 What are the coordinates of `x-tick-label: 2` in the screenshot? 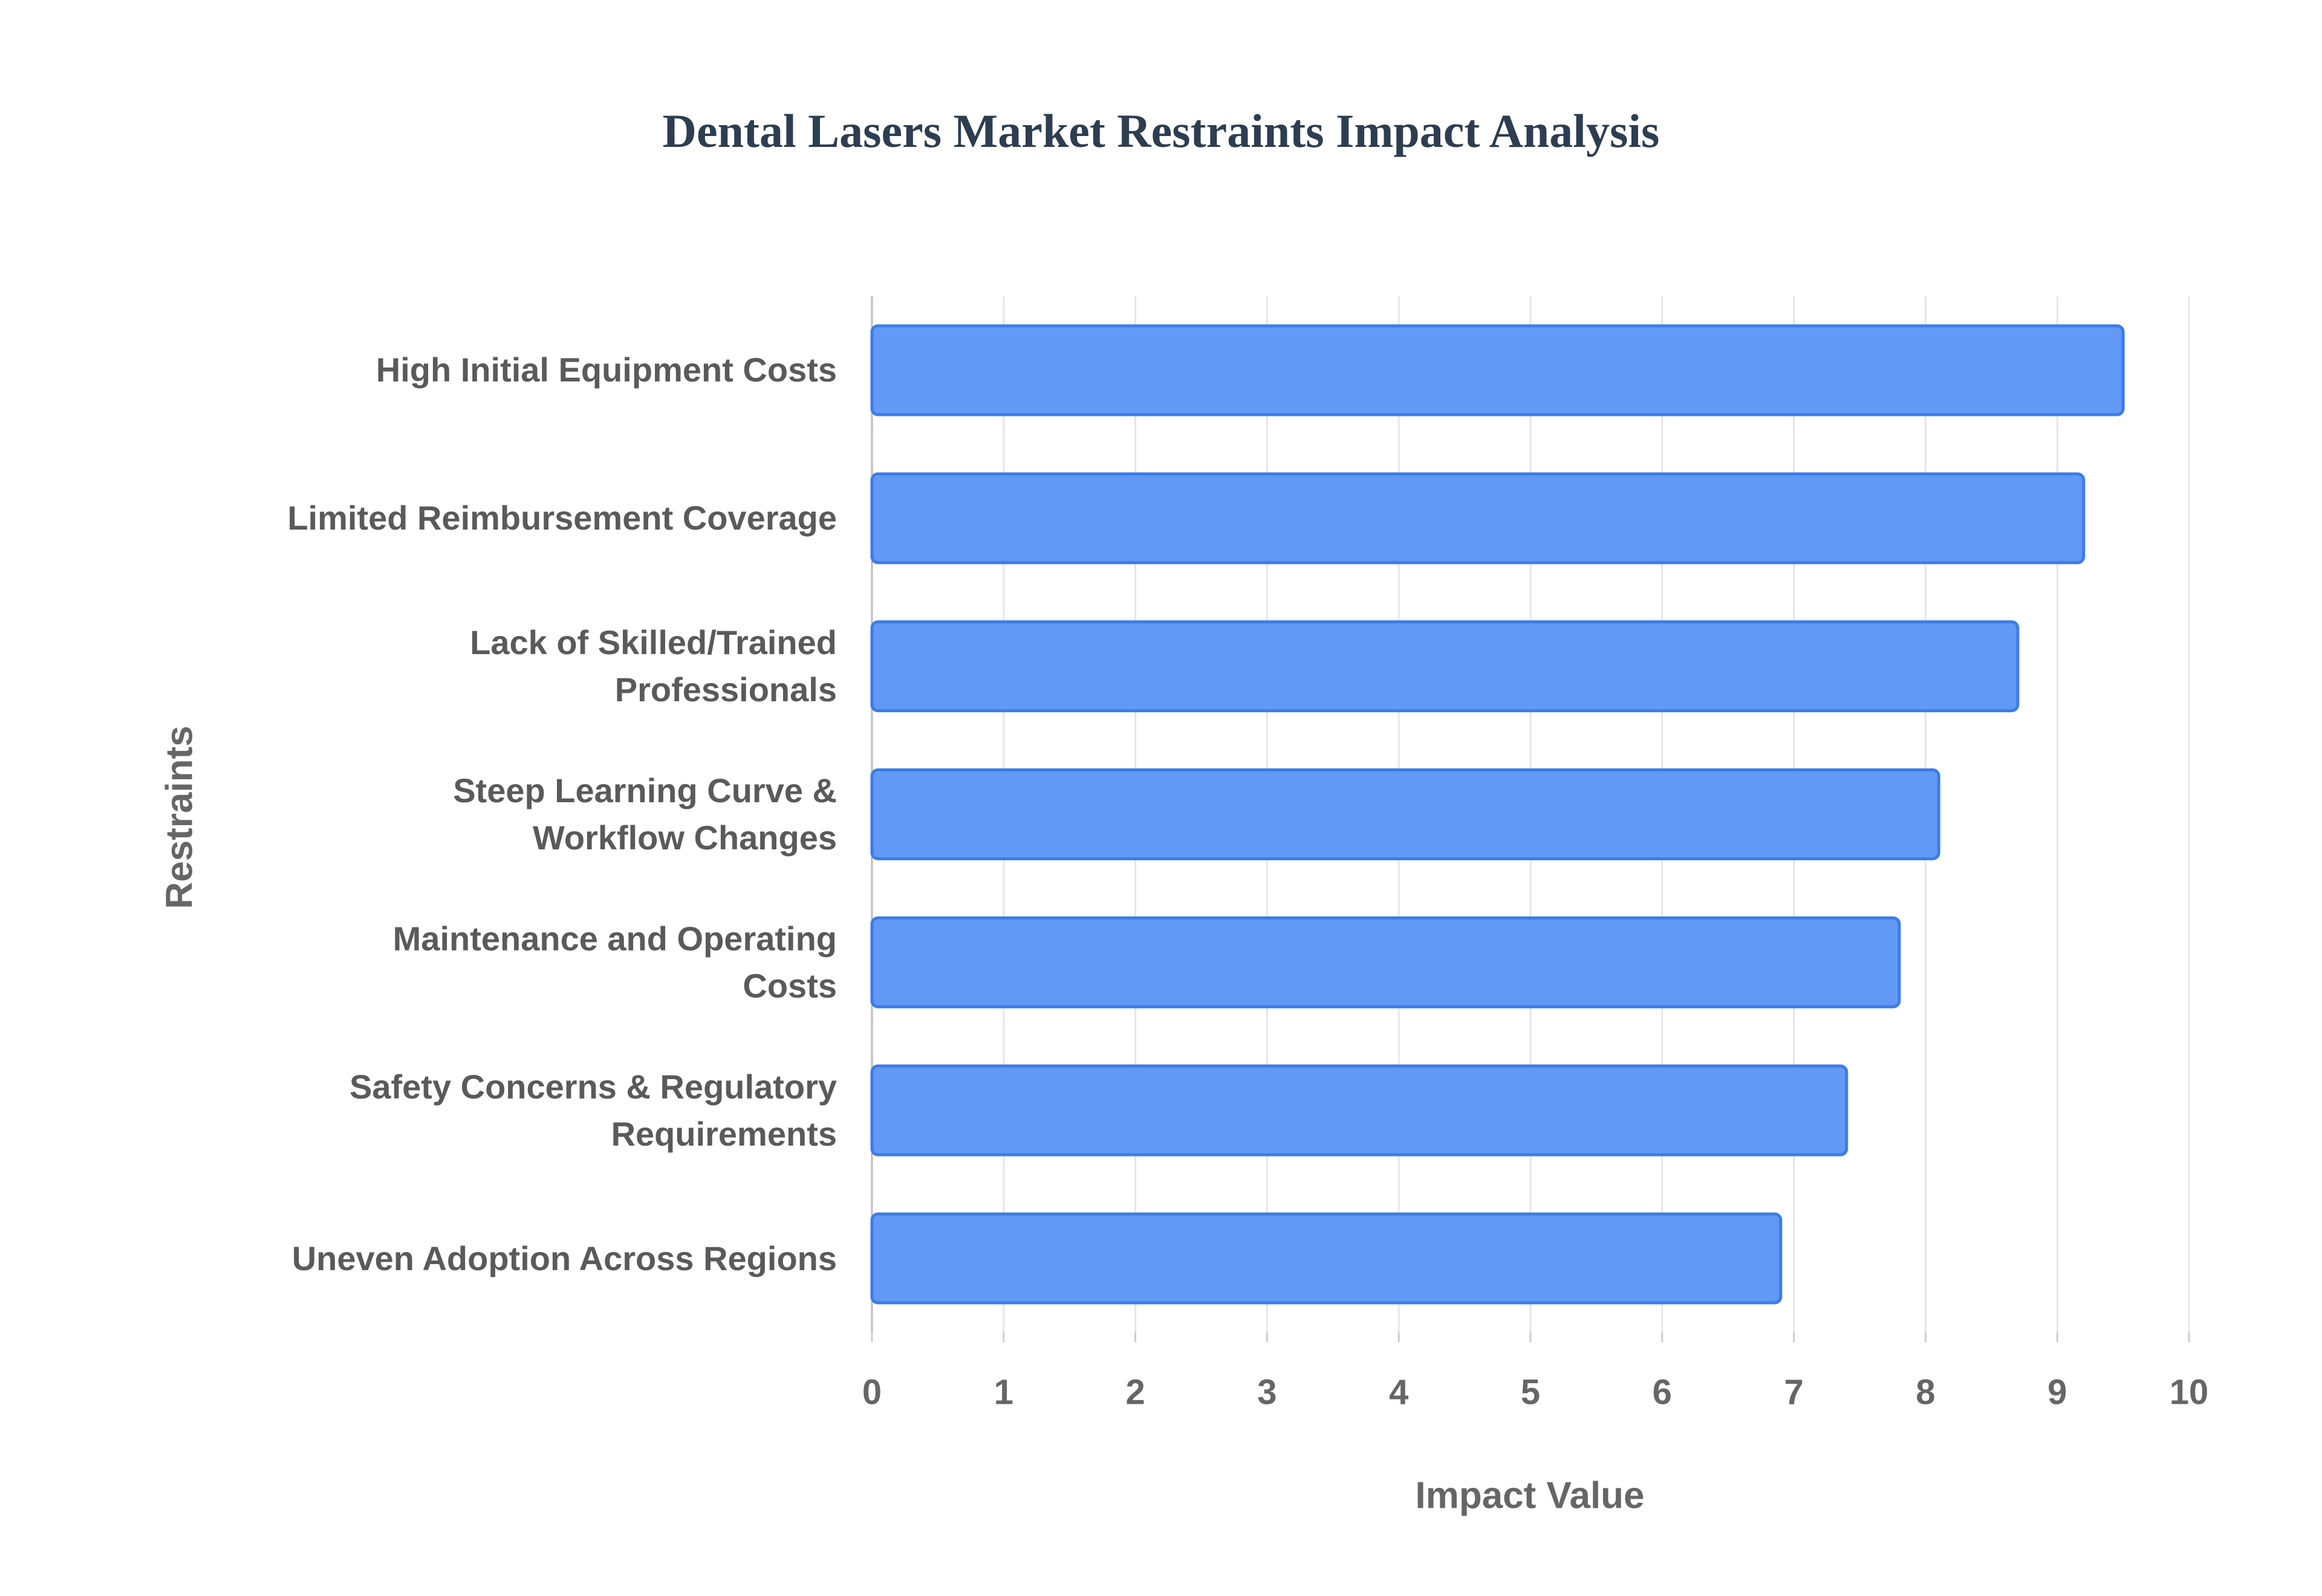 It's located at (1135, 1392).